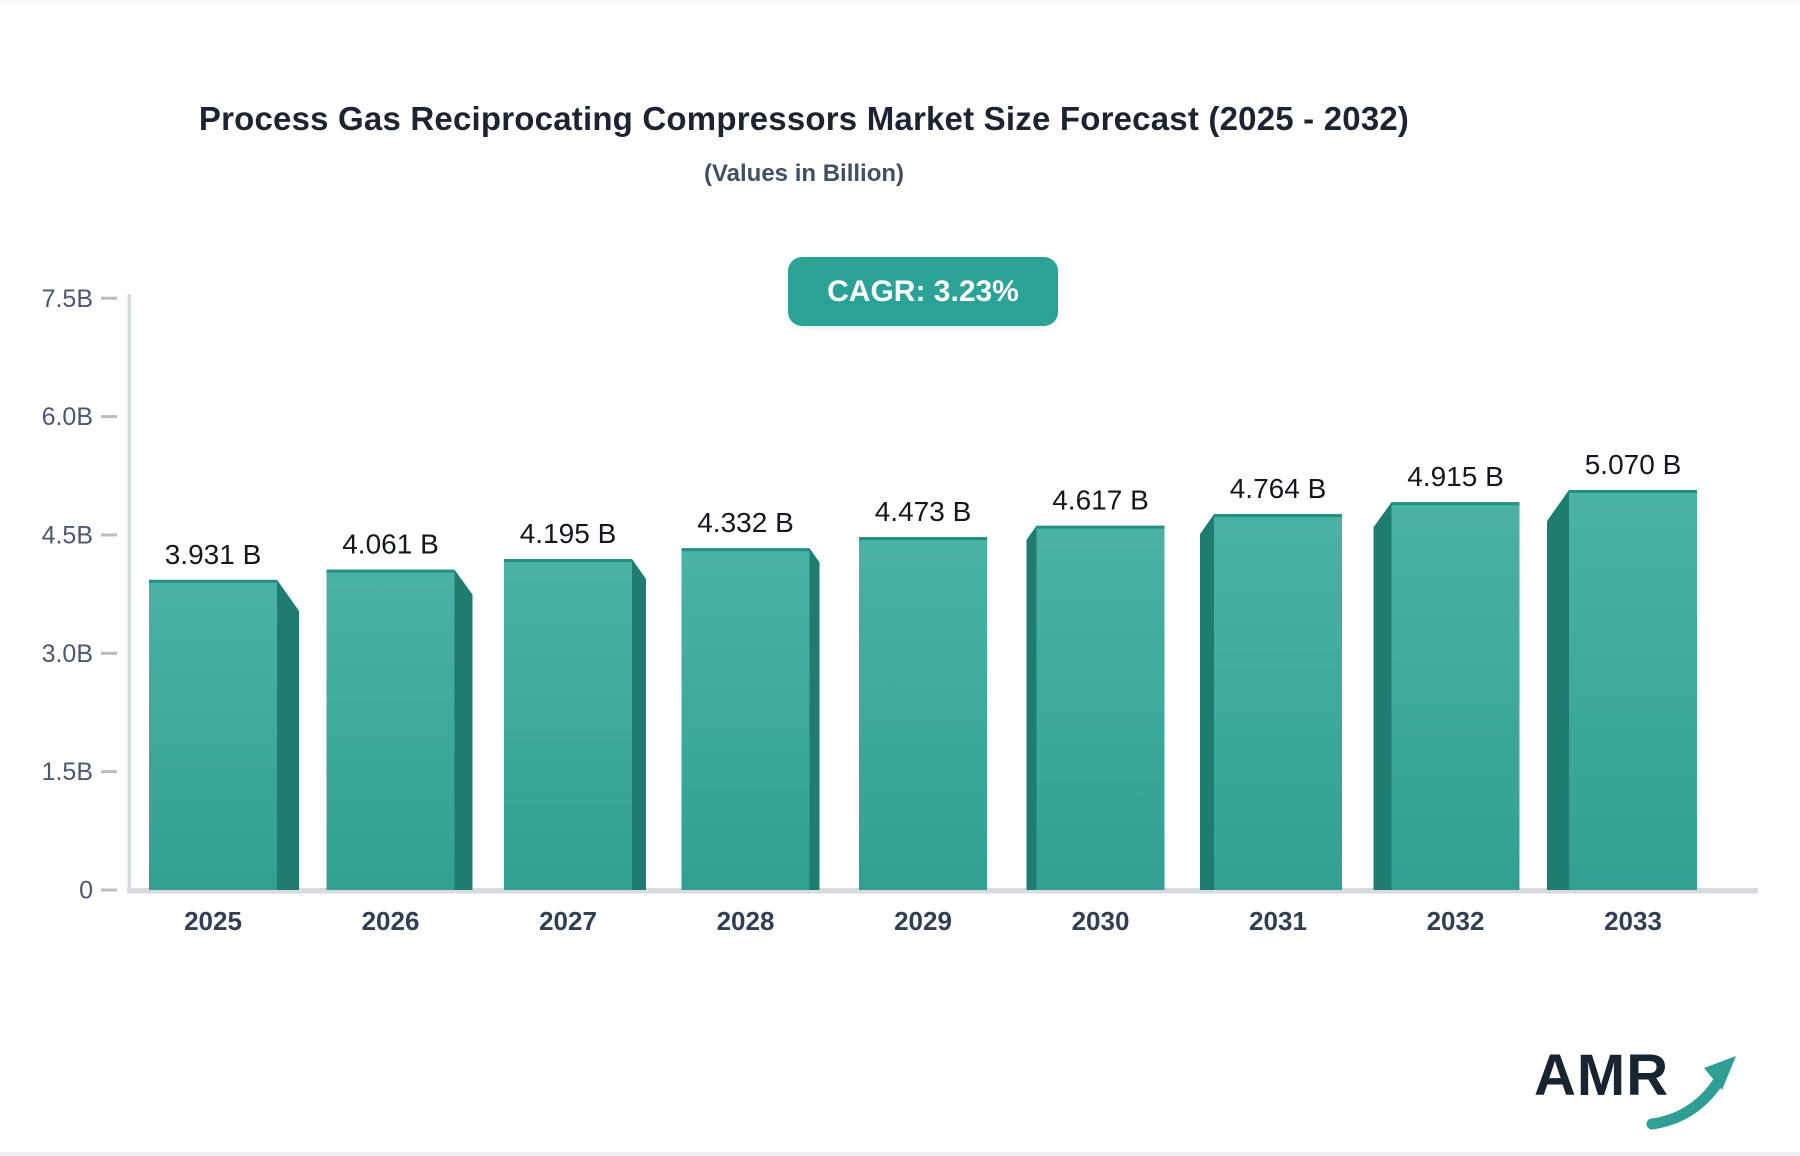 Image resolution: width=1800 pixels, height=1156 pixels. I want to click on x-axis-label: 2029, so click(923, 921).